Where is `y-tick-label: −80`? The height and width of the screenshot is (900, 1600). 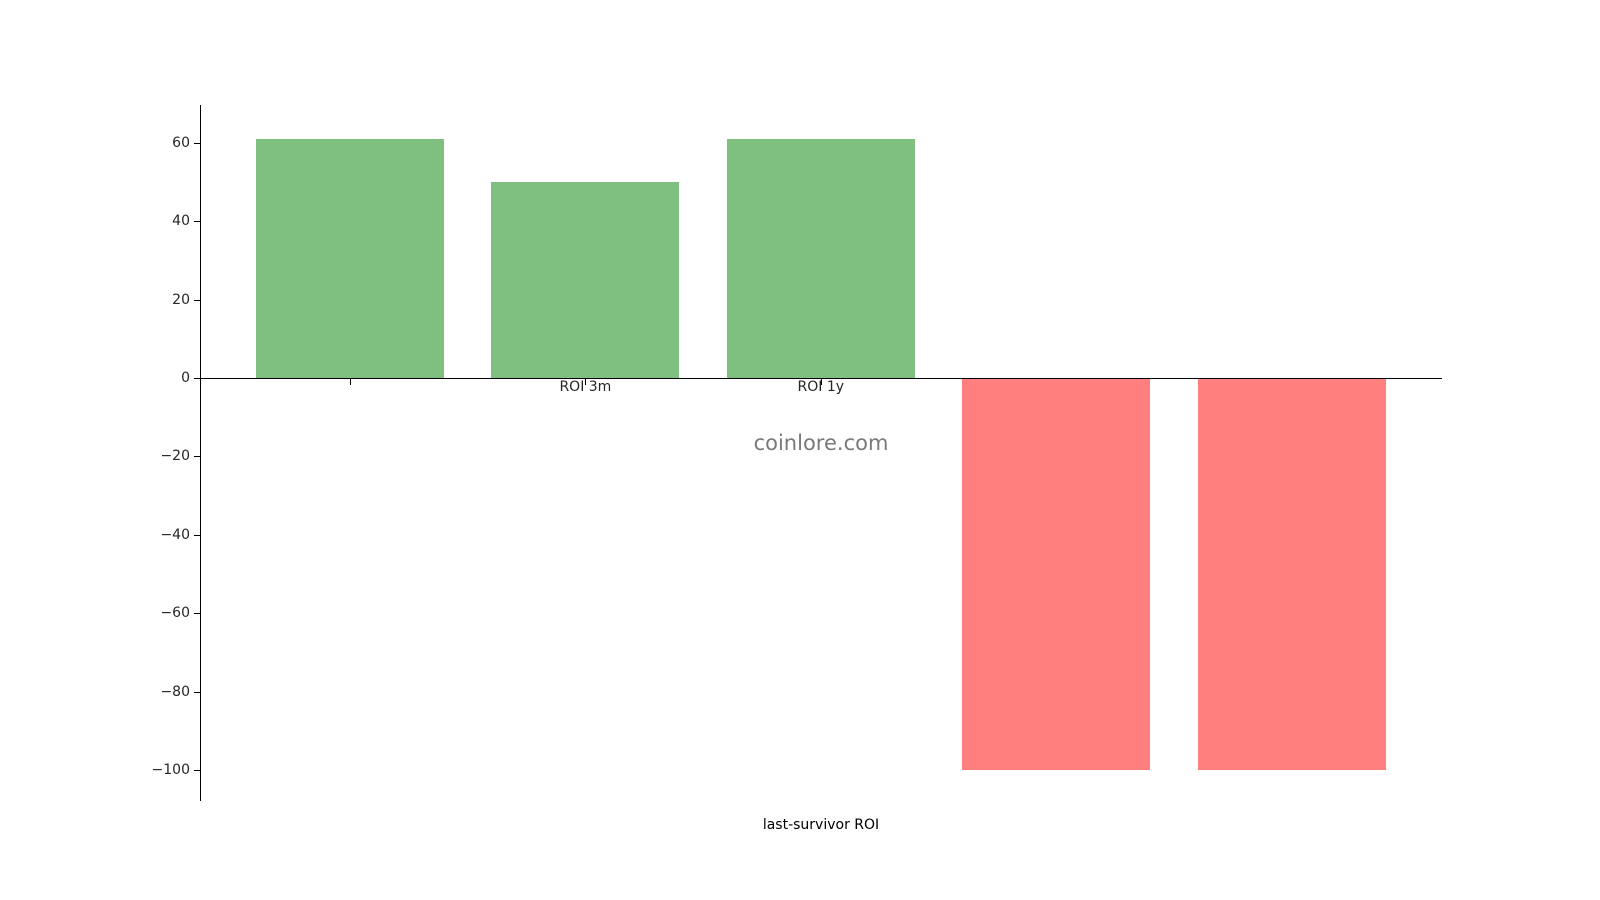
y-tick-label: −80 is located at coordinates (175, 691).